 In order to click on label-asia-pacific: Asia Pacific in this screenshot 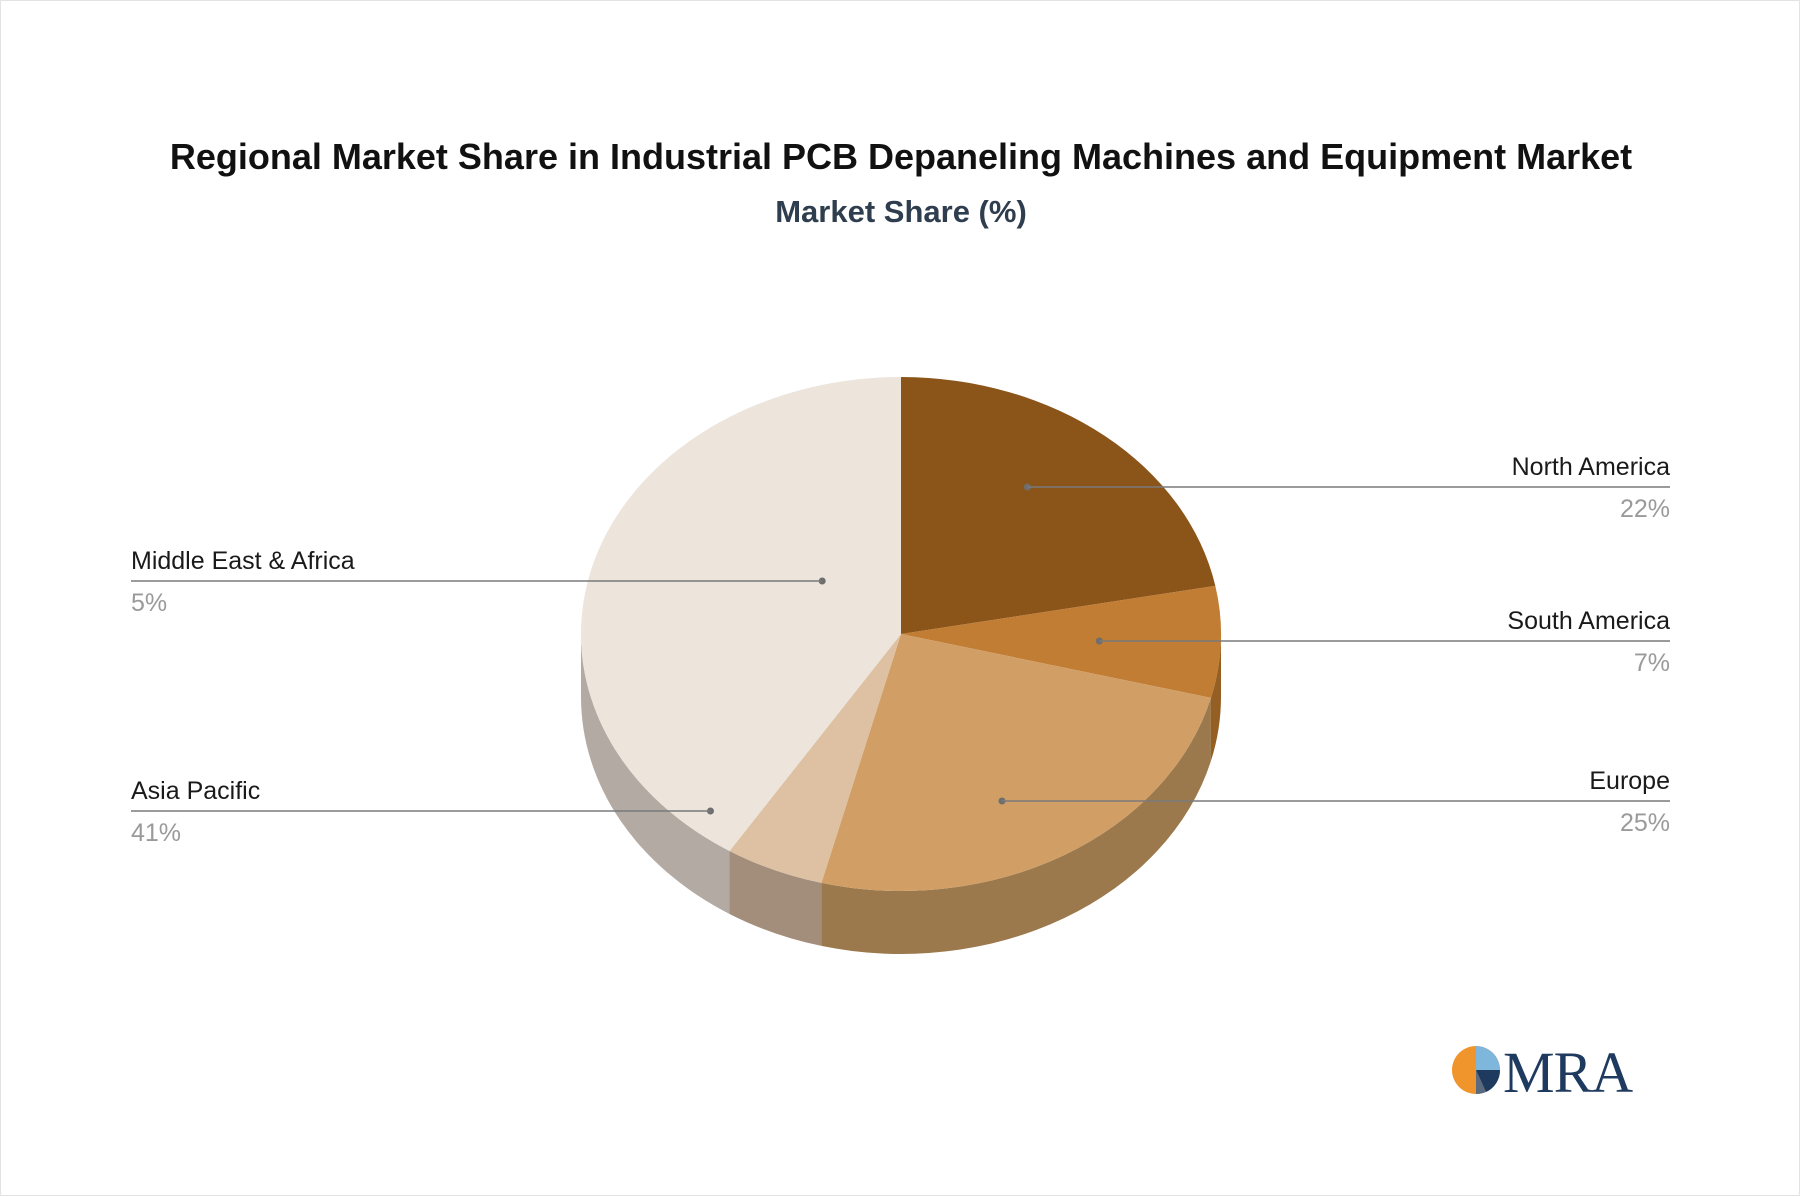, I will do `click(195, 791)`.